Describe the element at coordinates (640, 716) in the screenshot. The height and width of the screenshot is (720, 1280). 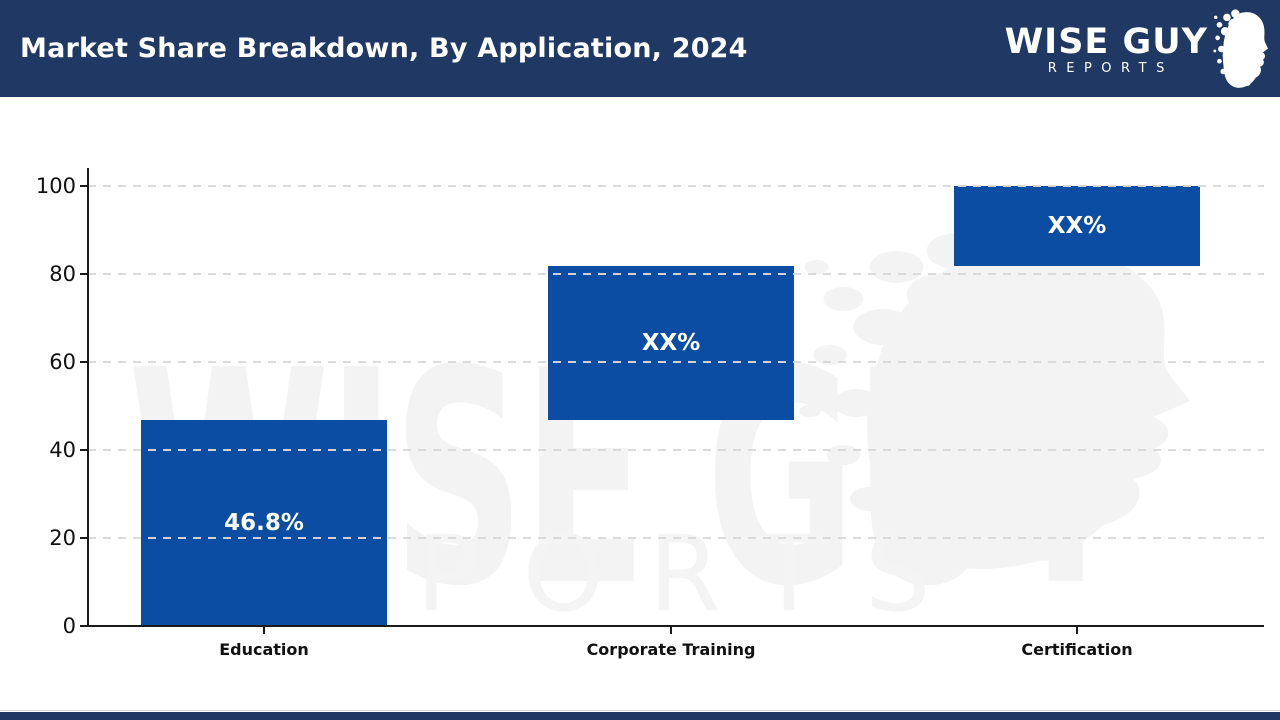
I see `footer-bar` at that location.